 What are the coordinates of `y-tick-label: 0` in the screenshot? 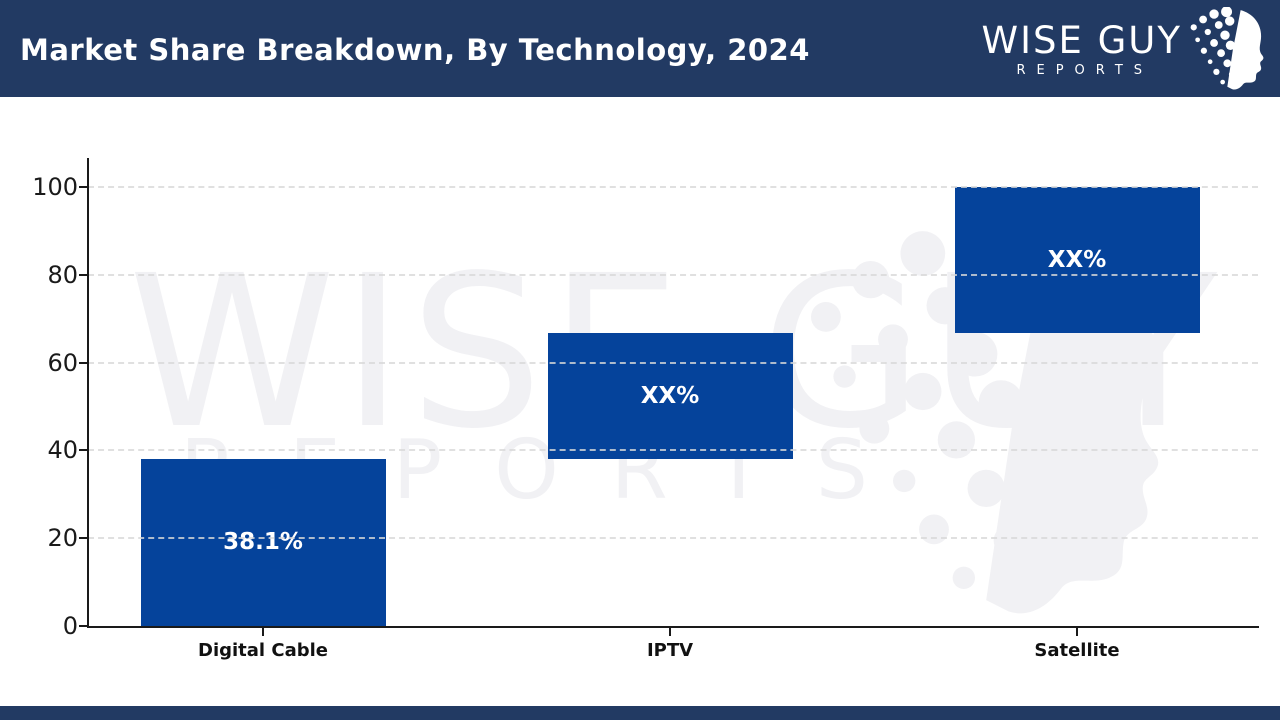 It's located at (70, 626).